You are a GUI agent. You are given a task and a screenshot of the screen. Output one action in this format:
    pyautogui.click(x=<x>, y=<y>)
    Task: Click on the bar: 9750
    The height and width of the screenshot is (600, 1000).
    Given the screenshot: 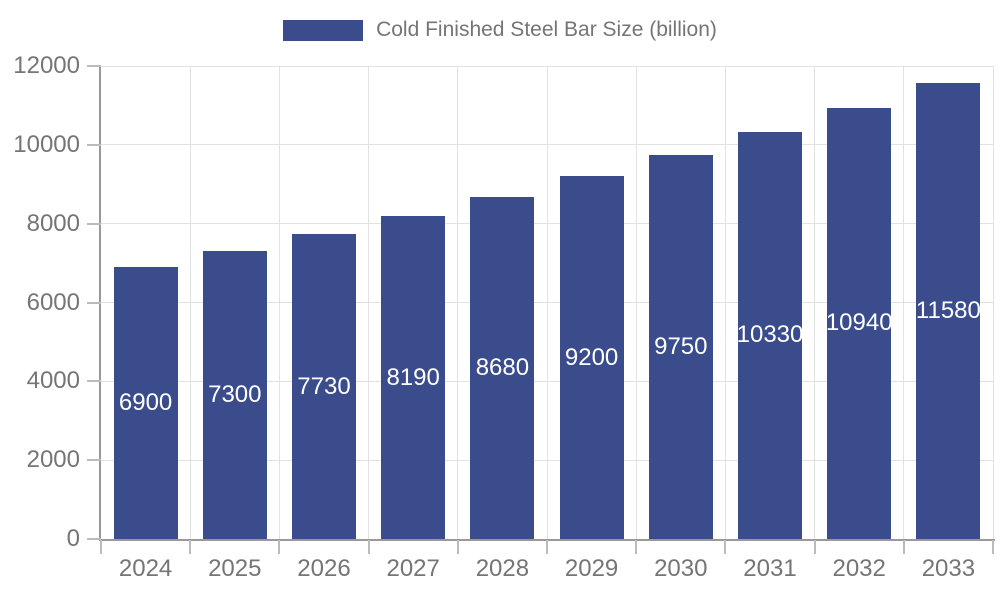 What is the action you would take?
    pyautogui.click(x=680, y=346)
    